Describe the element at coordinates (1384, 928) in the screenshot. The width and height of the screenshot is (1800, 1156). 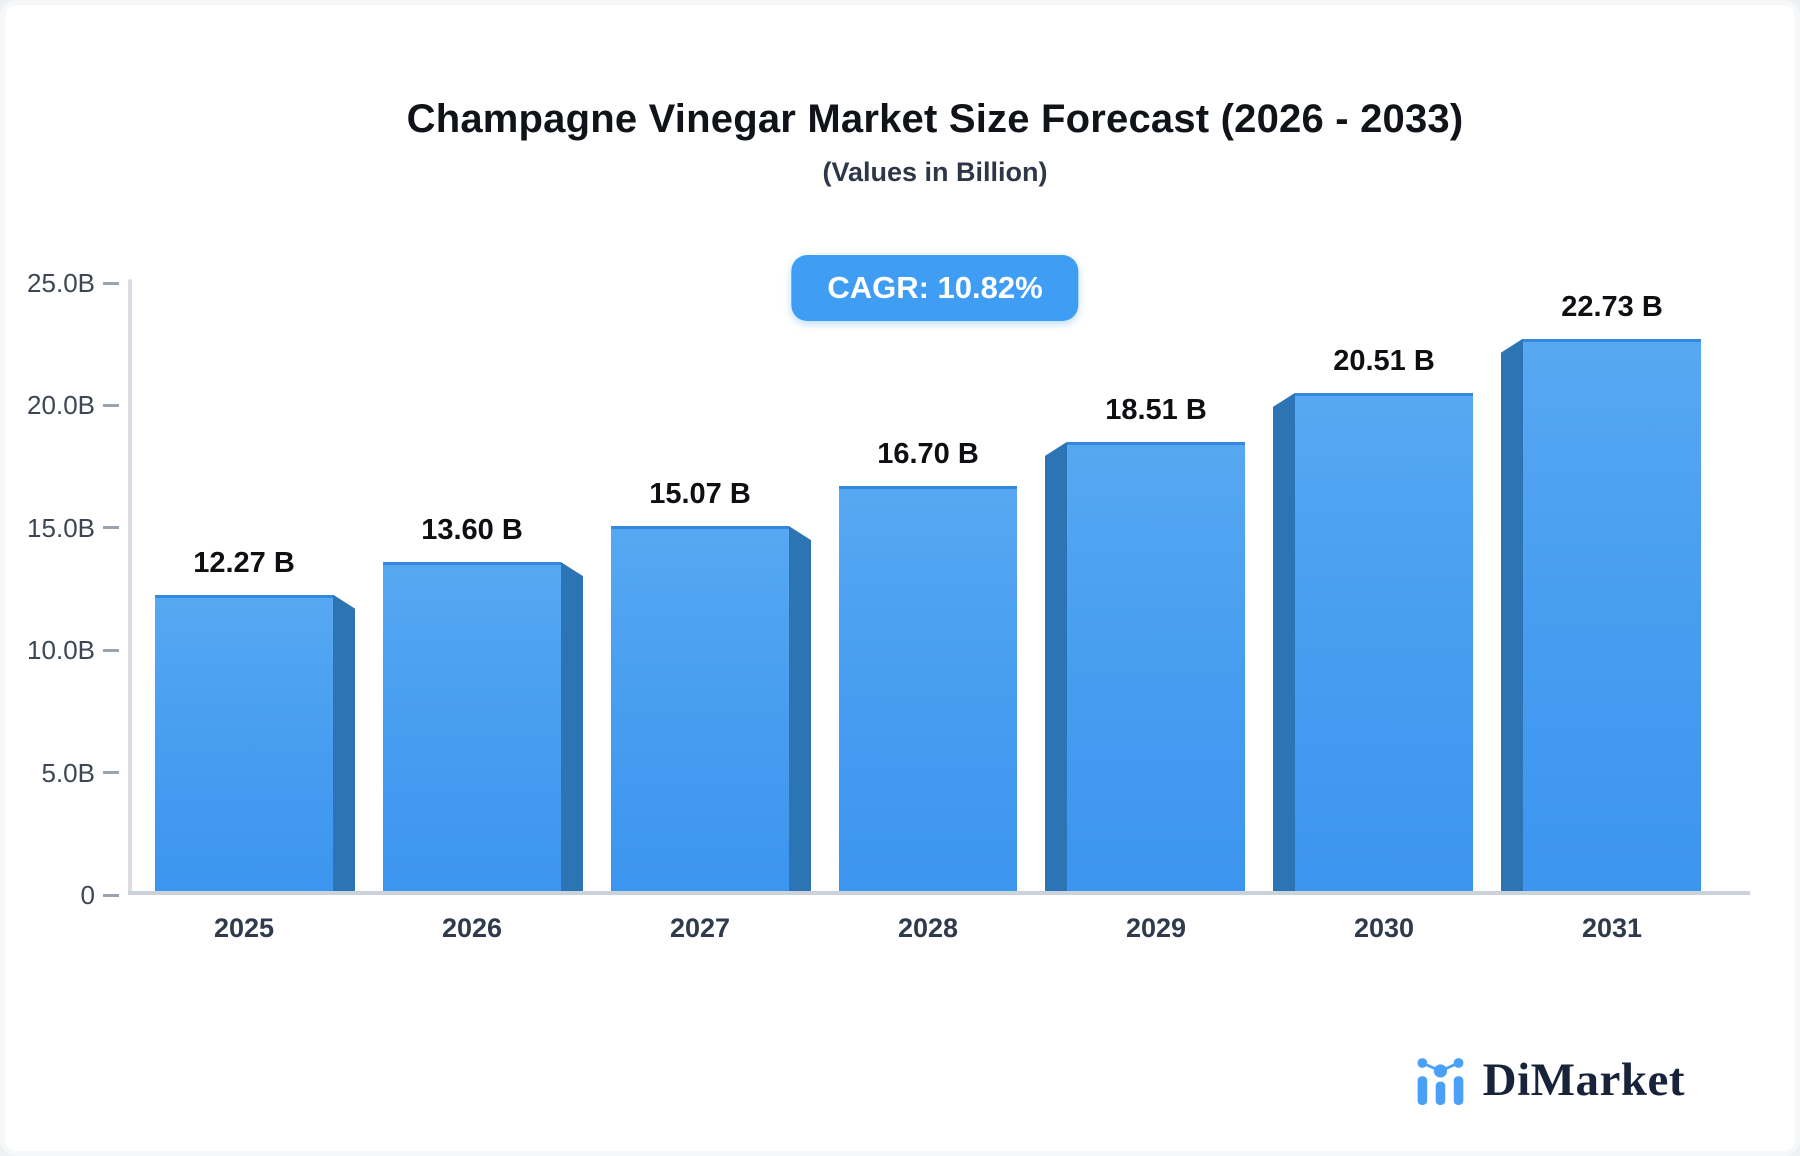
I see `x-axis-label: 2030` at that location.